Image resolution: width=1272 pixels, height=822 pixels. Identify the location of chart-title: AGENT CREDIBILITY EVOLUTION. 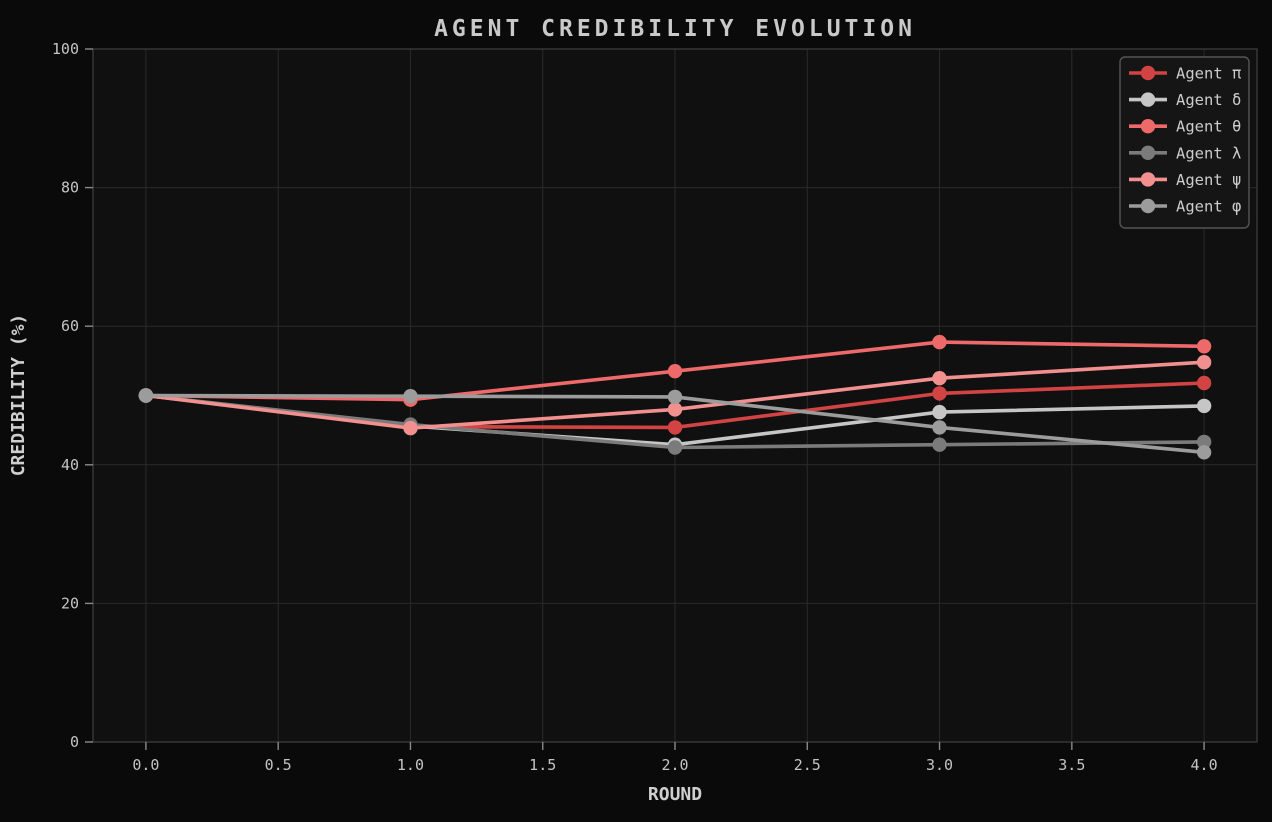
(675, 29).